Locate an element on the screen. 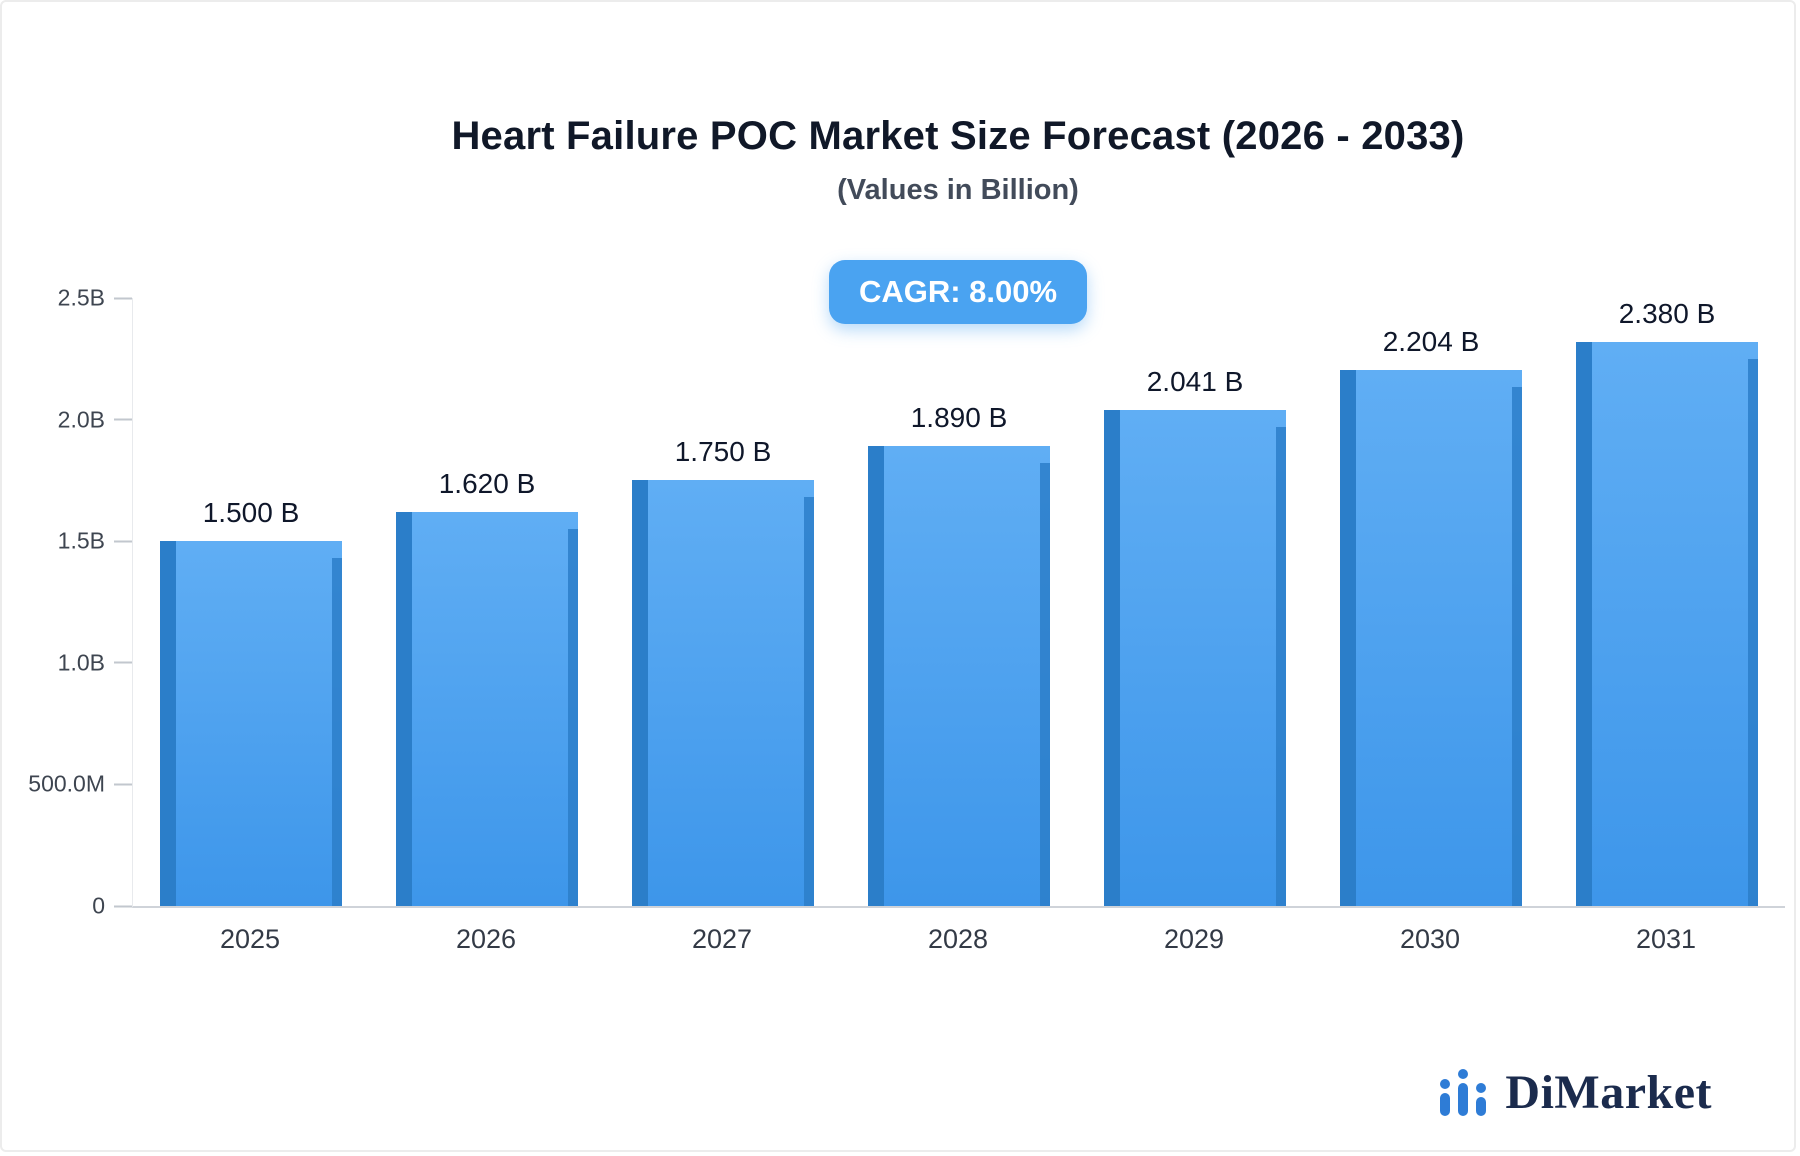 The width and height of the screenshot is (1800, 1156). bar-slot: 2.380 B is located at coordinates (1667, 602).